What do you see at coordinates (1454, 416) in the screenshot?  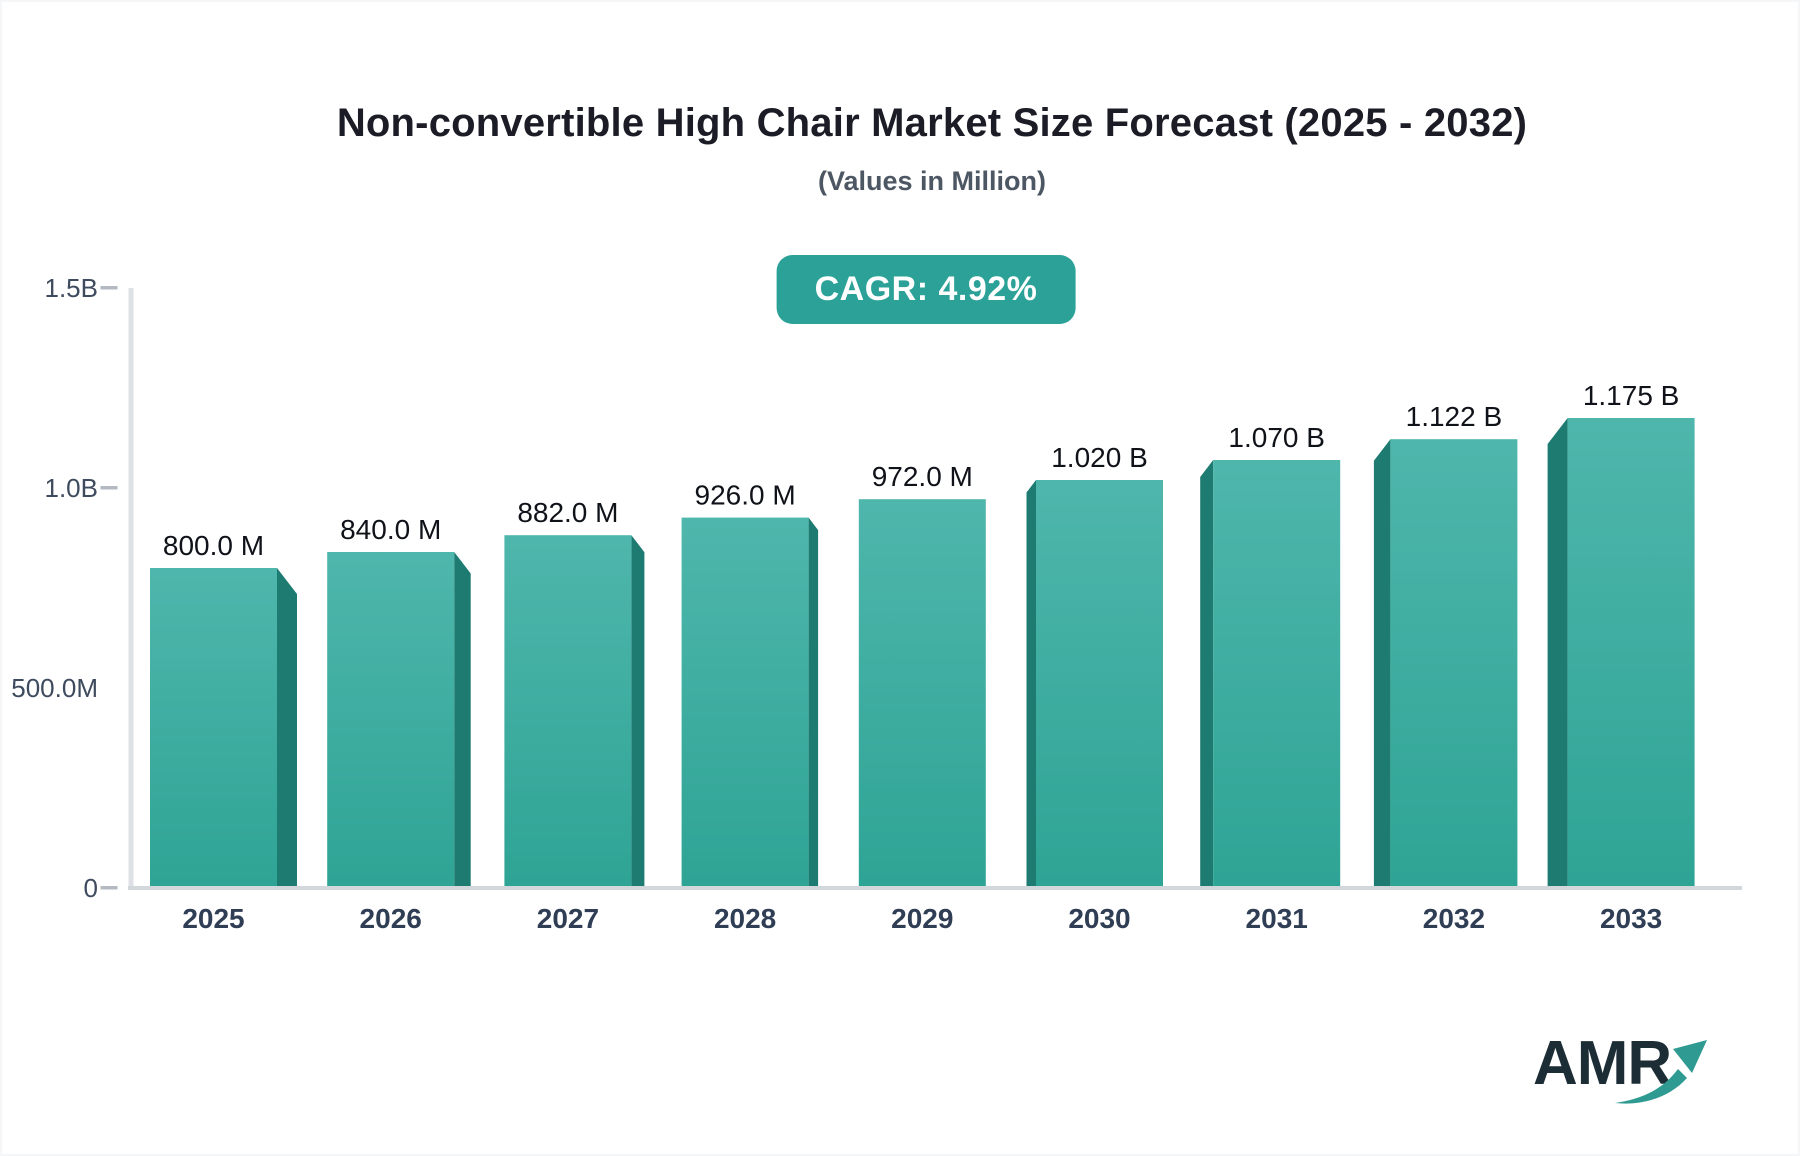 I see `bar-value-label-2032: 1.122 B` at bounding box center [1454, 416].